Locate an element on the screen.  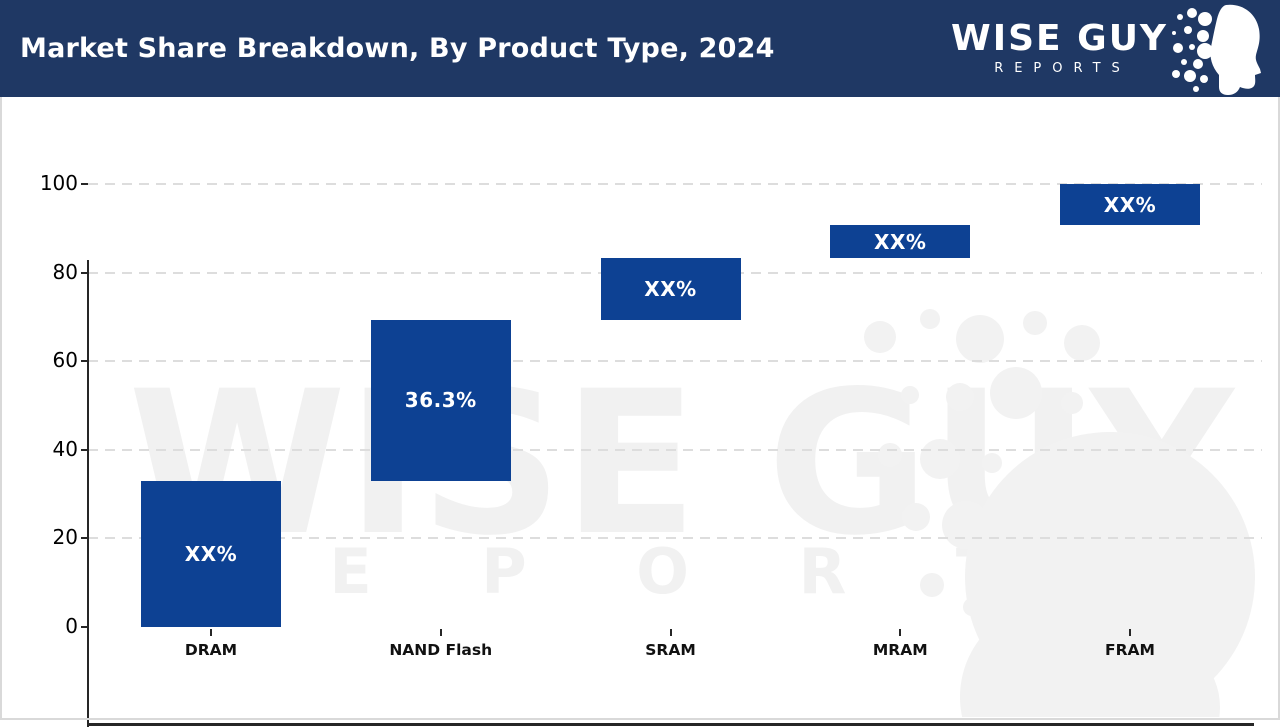
y-tick-label: 20 is located at coordinates (65, 537).